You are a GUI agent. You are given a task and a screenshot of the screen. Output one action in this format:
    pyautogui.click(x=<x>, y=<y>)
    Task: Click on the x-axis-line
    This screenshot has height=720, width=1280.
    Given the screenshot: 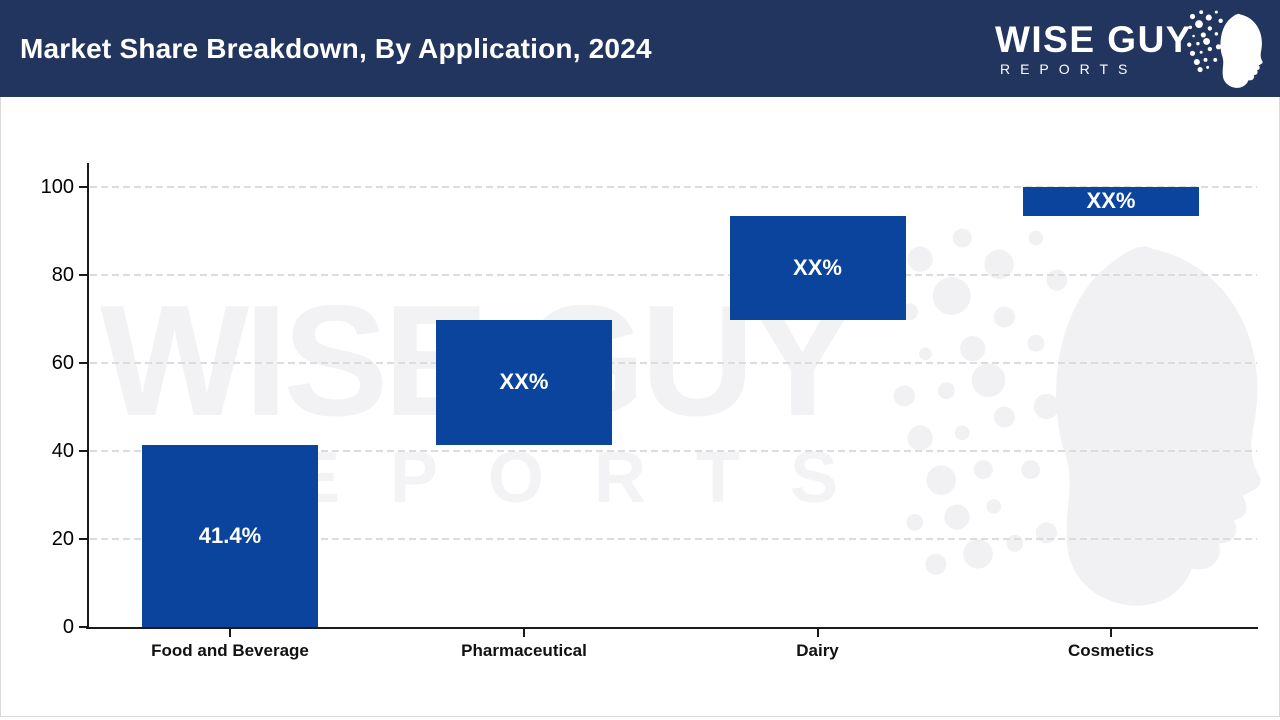 What is the action you would take?
    pyautogui.click(x=672, y=628)
    